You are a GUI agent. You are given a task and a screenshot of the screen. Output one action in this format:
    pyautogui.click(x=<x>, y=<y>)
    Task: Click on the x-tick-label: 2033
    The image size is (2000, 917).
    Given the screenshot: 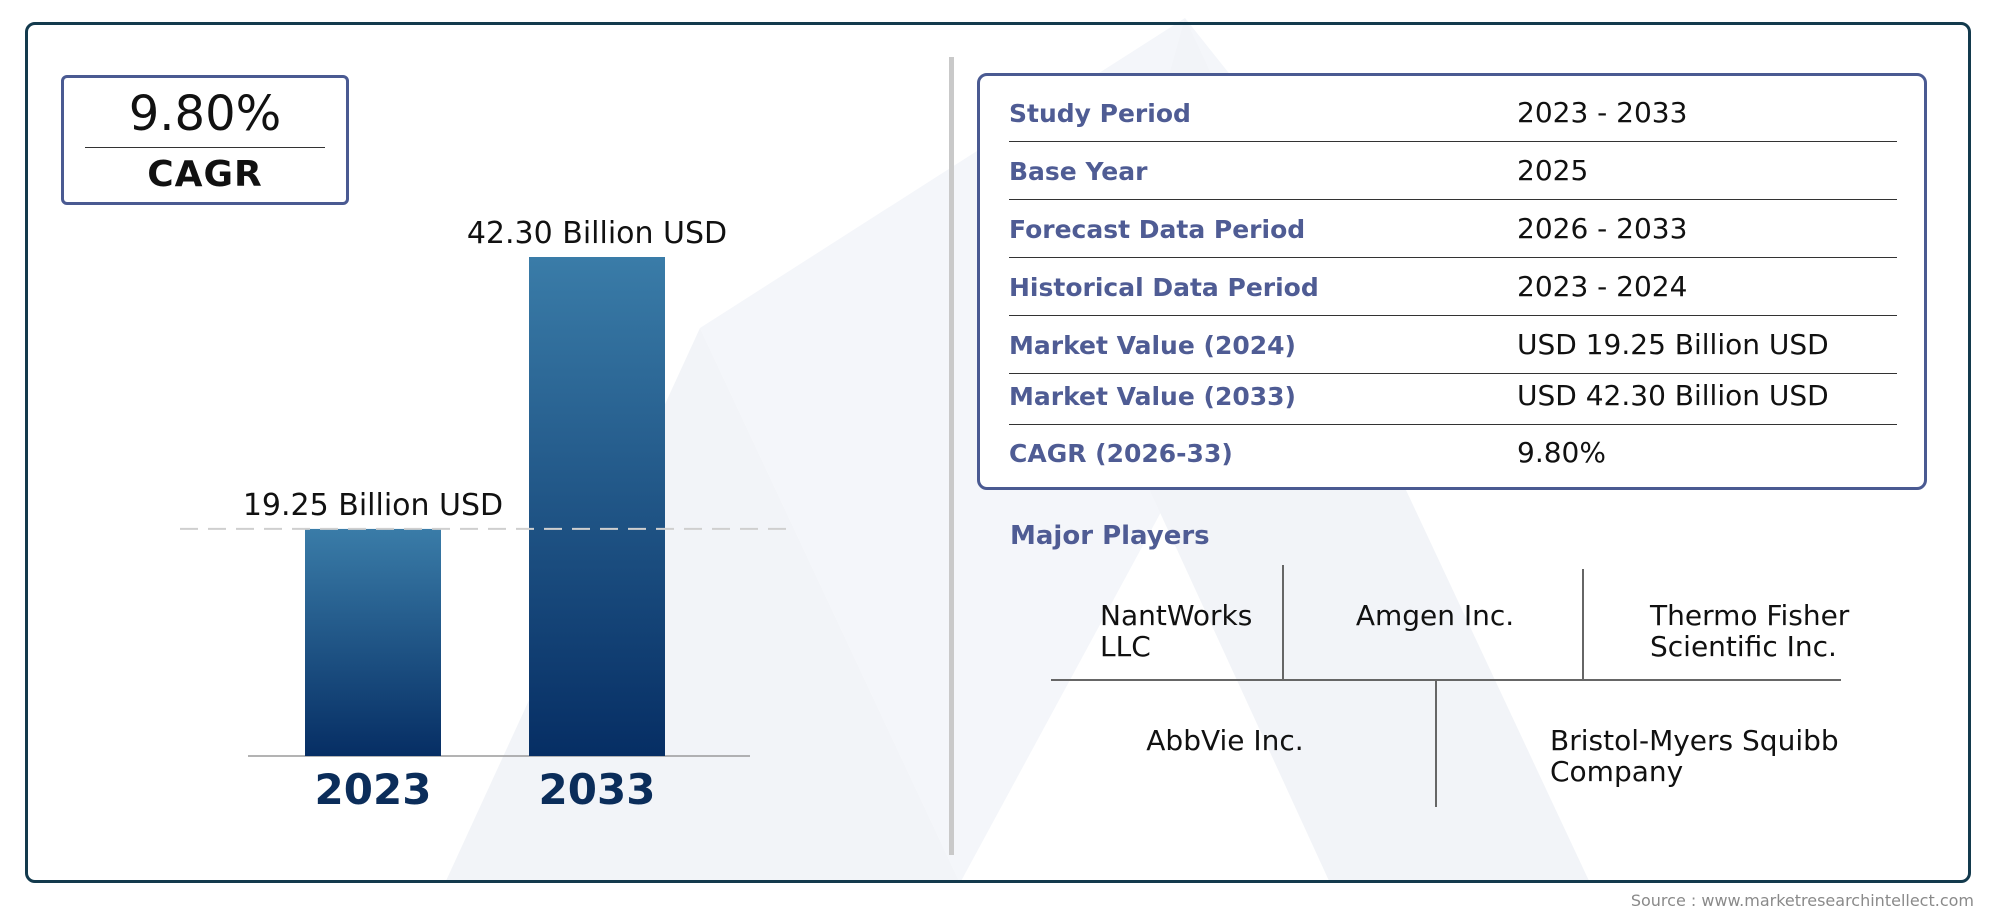 What is the action you would take?
    pyautogui.click(x=597, y=789)
    